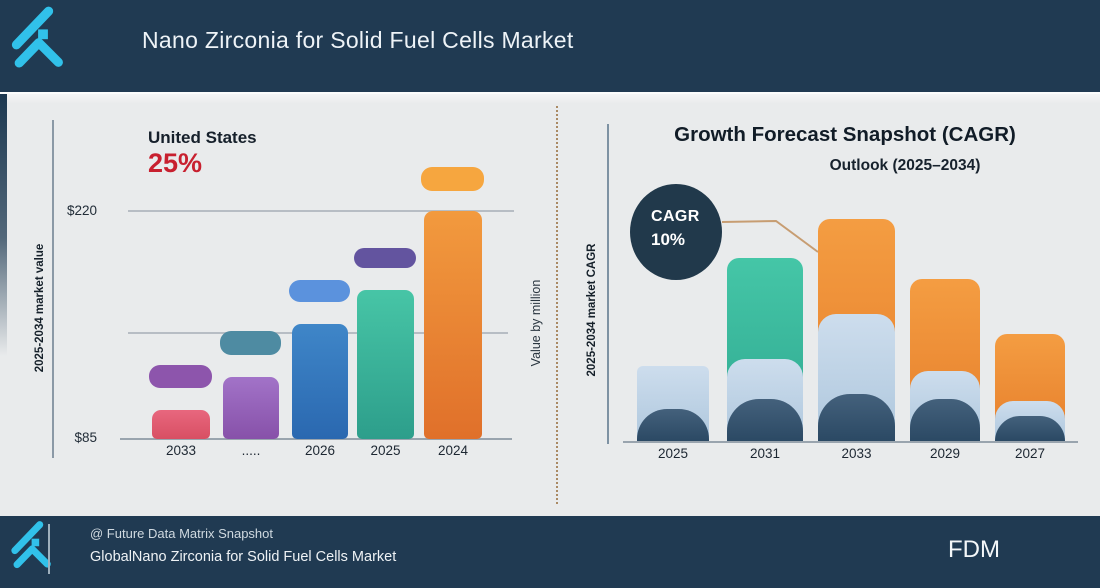 The image size is (1100, 588). Describe the element at coordinates (850, 442) in the screenshot. I see `right-x-axis` at that location.